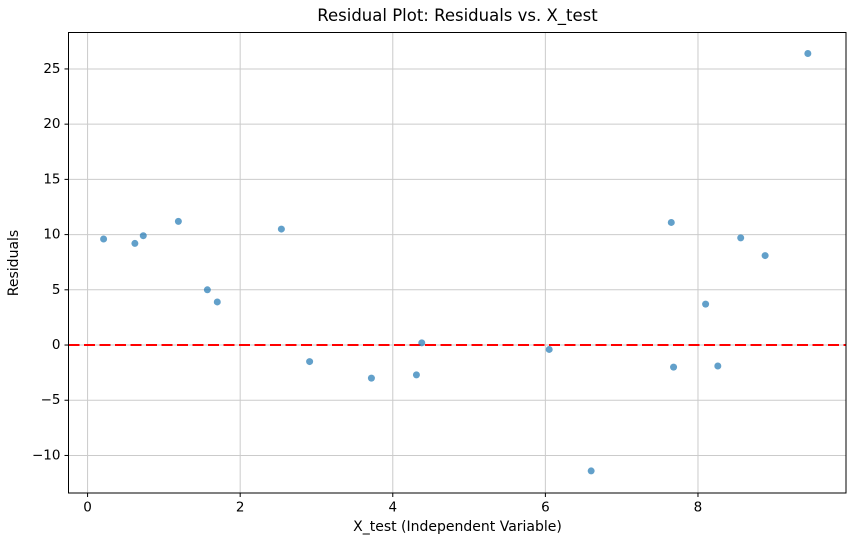  I want to click on y-tick-label: 25, so click(51, 69).